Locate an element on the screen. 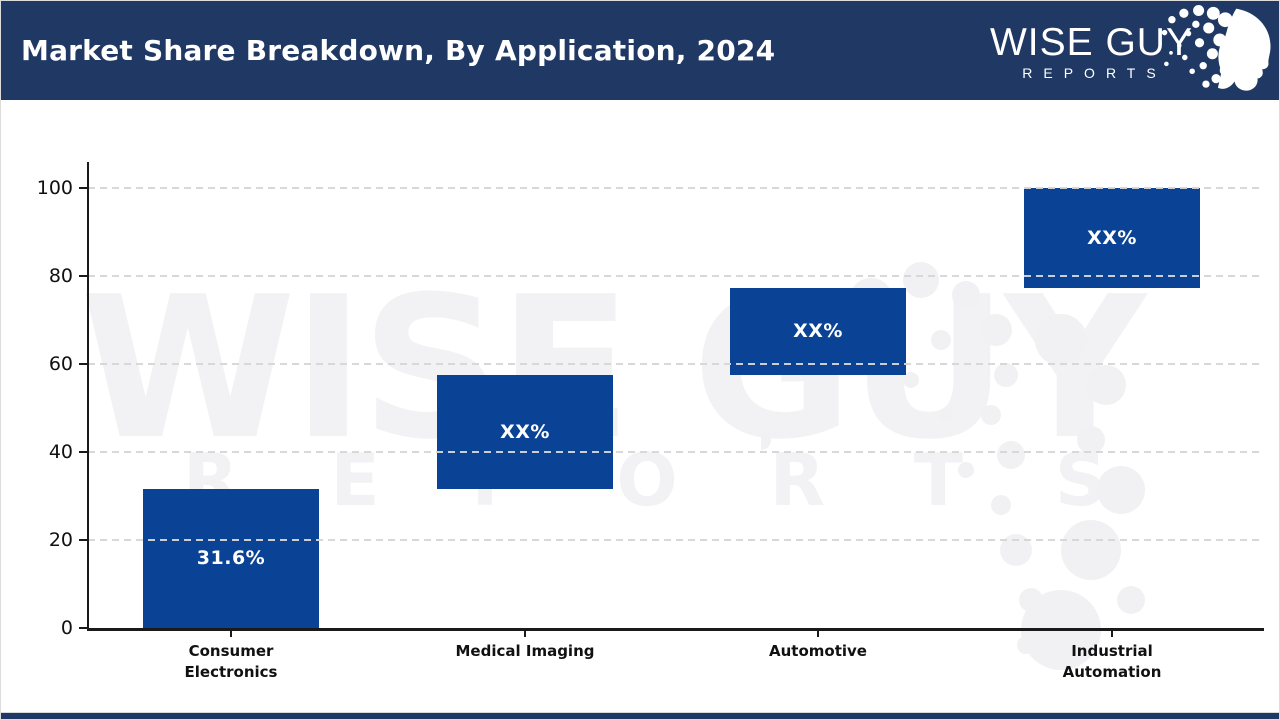 This screenshot has width=1280, height=720. gridline-y100 is located at coordinates (675, 188).